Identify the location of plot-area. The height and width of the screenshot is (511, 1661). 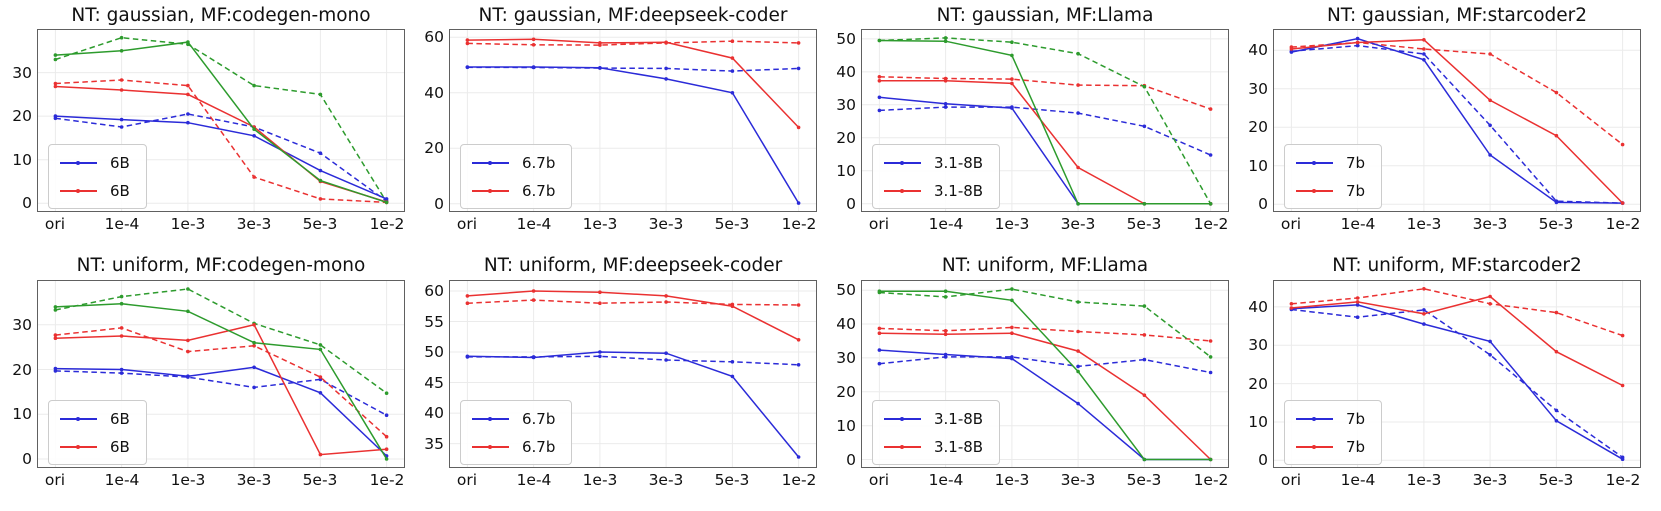
(221, 374).